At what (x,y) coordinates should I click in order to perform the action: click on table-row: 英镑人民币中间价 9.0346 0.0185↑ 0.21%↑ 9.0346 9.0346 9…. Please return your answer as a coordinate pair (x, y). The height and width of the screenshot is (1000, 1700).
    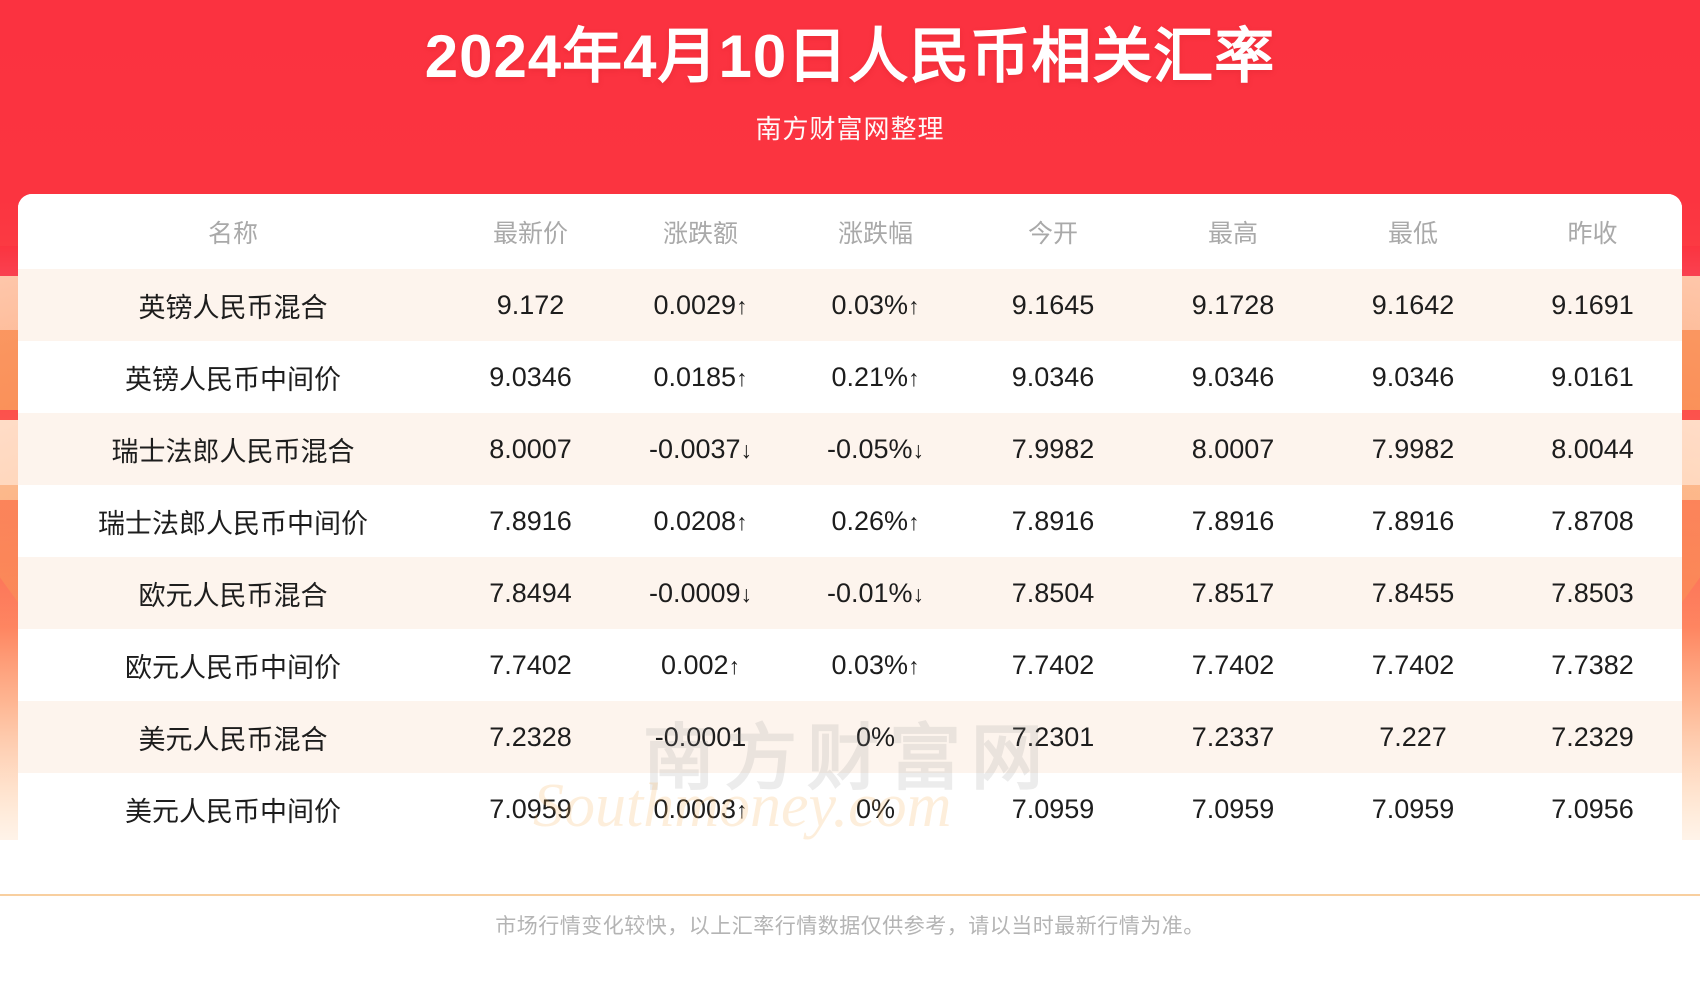
    Looking at the image, I should click on (850, 377).